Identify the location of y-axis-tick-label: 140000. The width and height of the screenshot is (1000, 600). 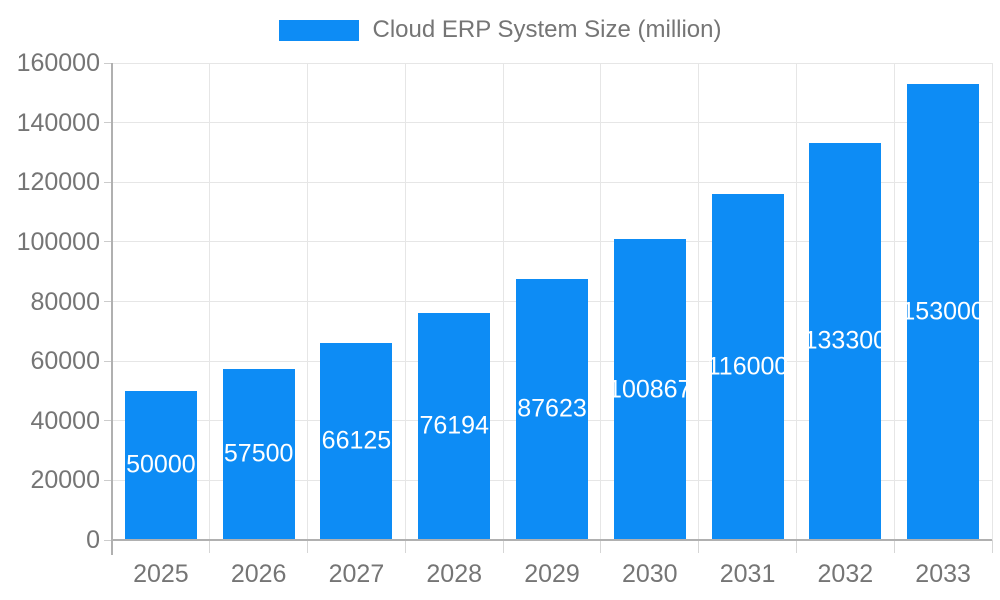
(58, 122).